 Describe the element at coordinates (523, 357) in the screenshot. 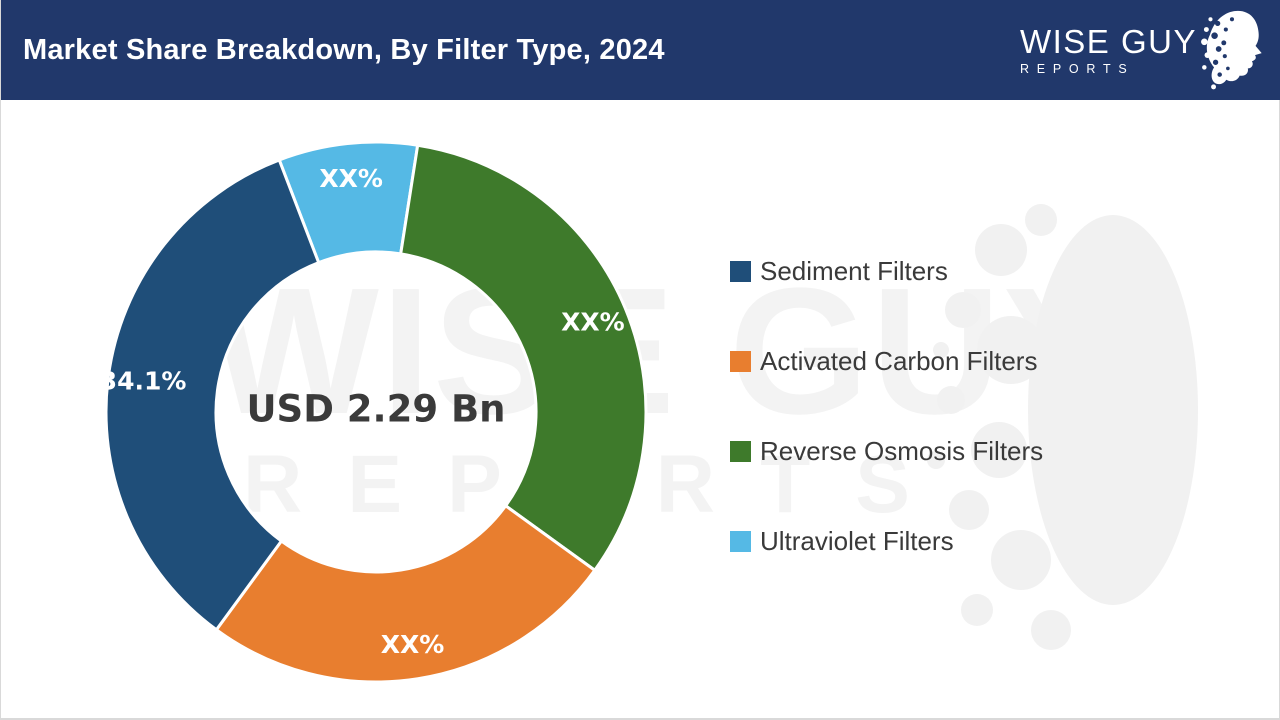

I see `donut-slice-reverse-osmosis-filters` at that location.